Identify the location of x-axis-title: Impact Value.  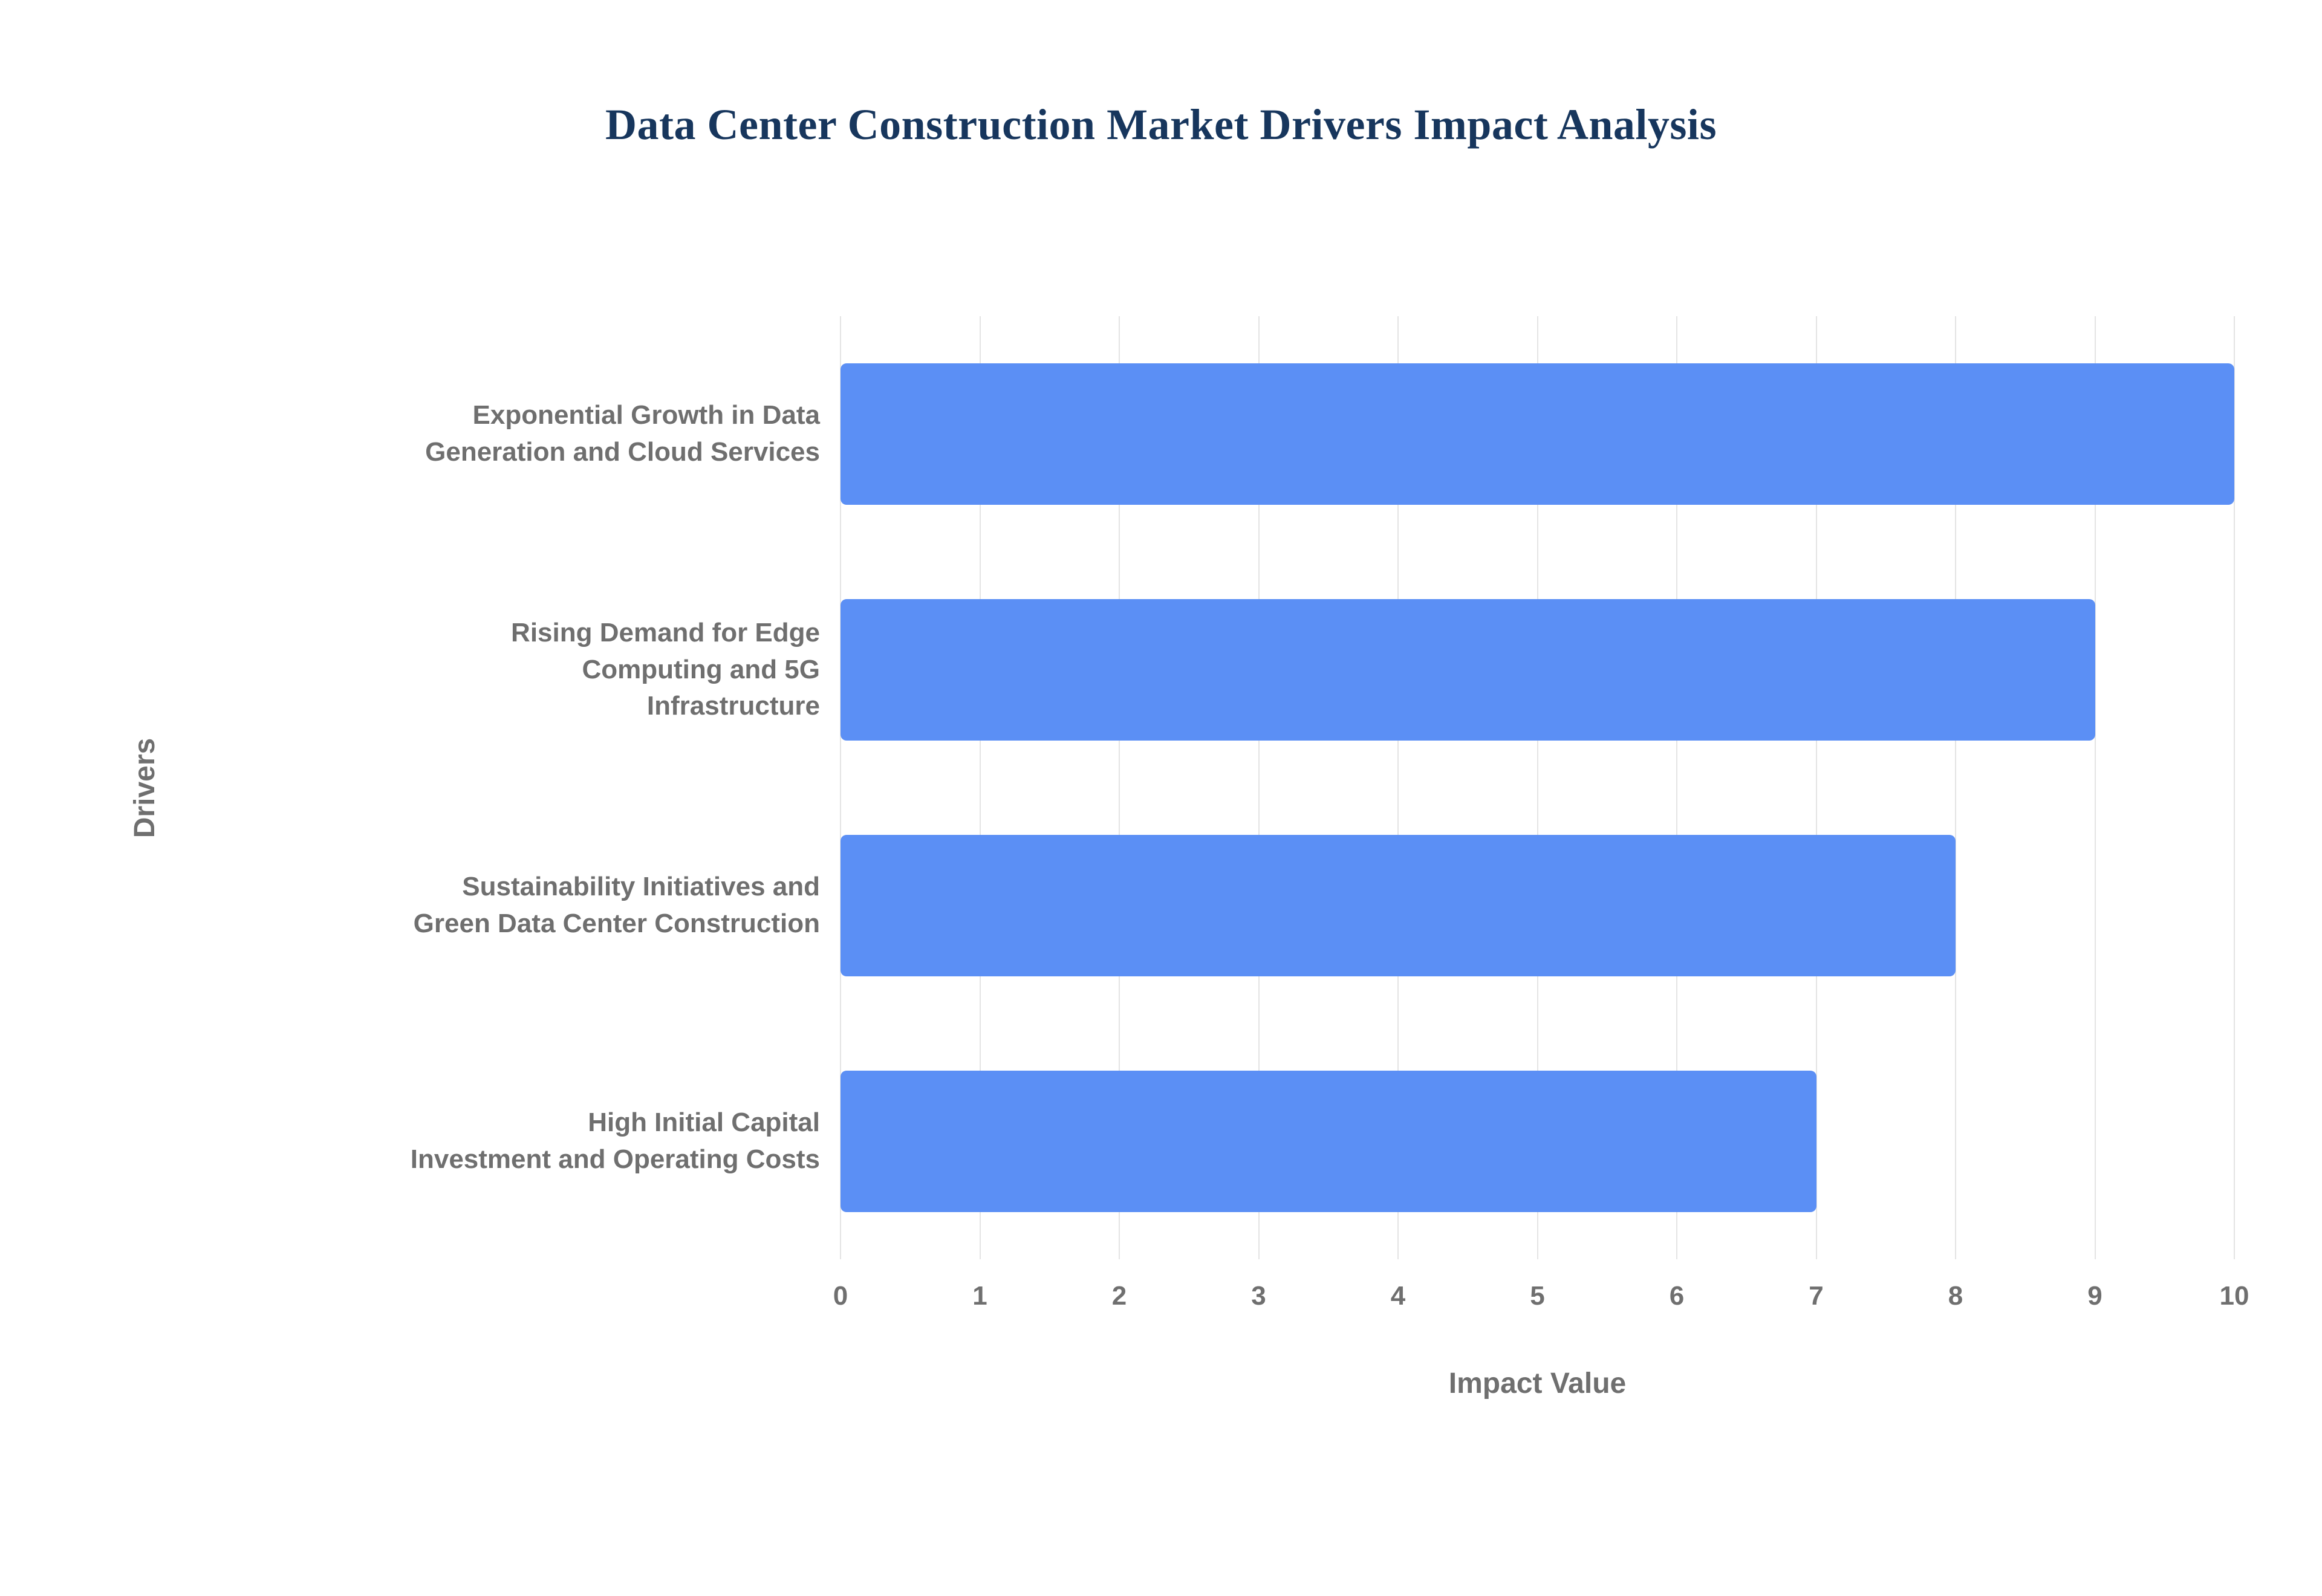
(1537, 1383).